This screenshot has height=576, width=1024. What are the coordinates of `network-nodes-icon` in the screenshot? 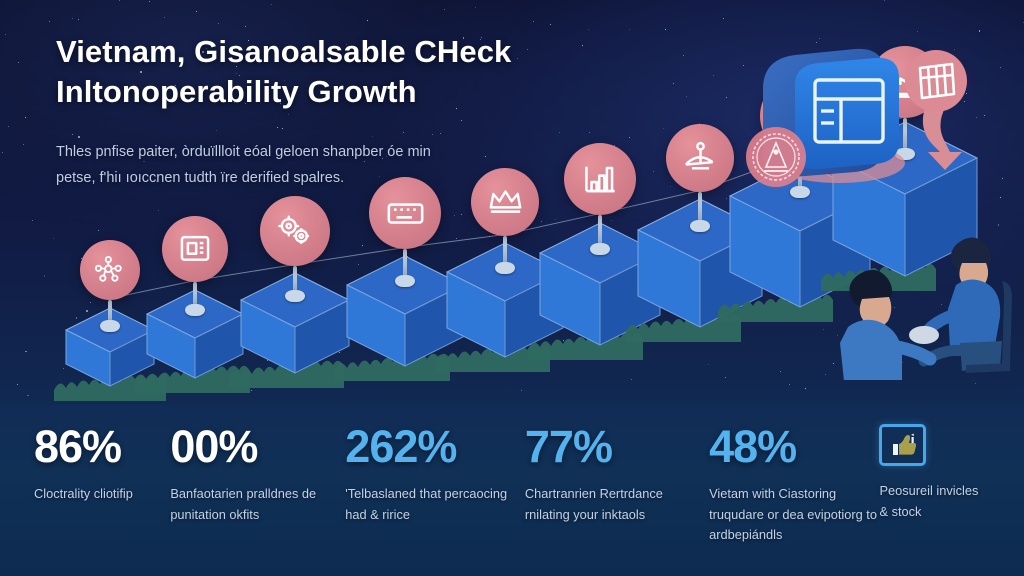 It's located at (110, 270).